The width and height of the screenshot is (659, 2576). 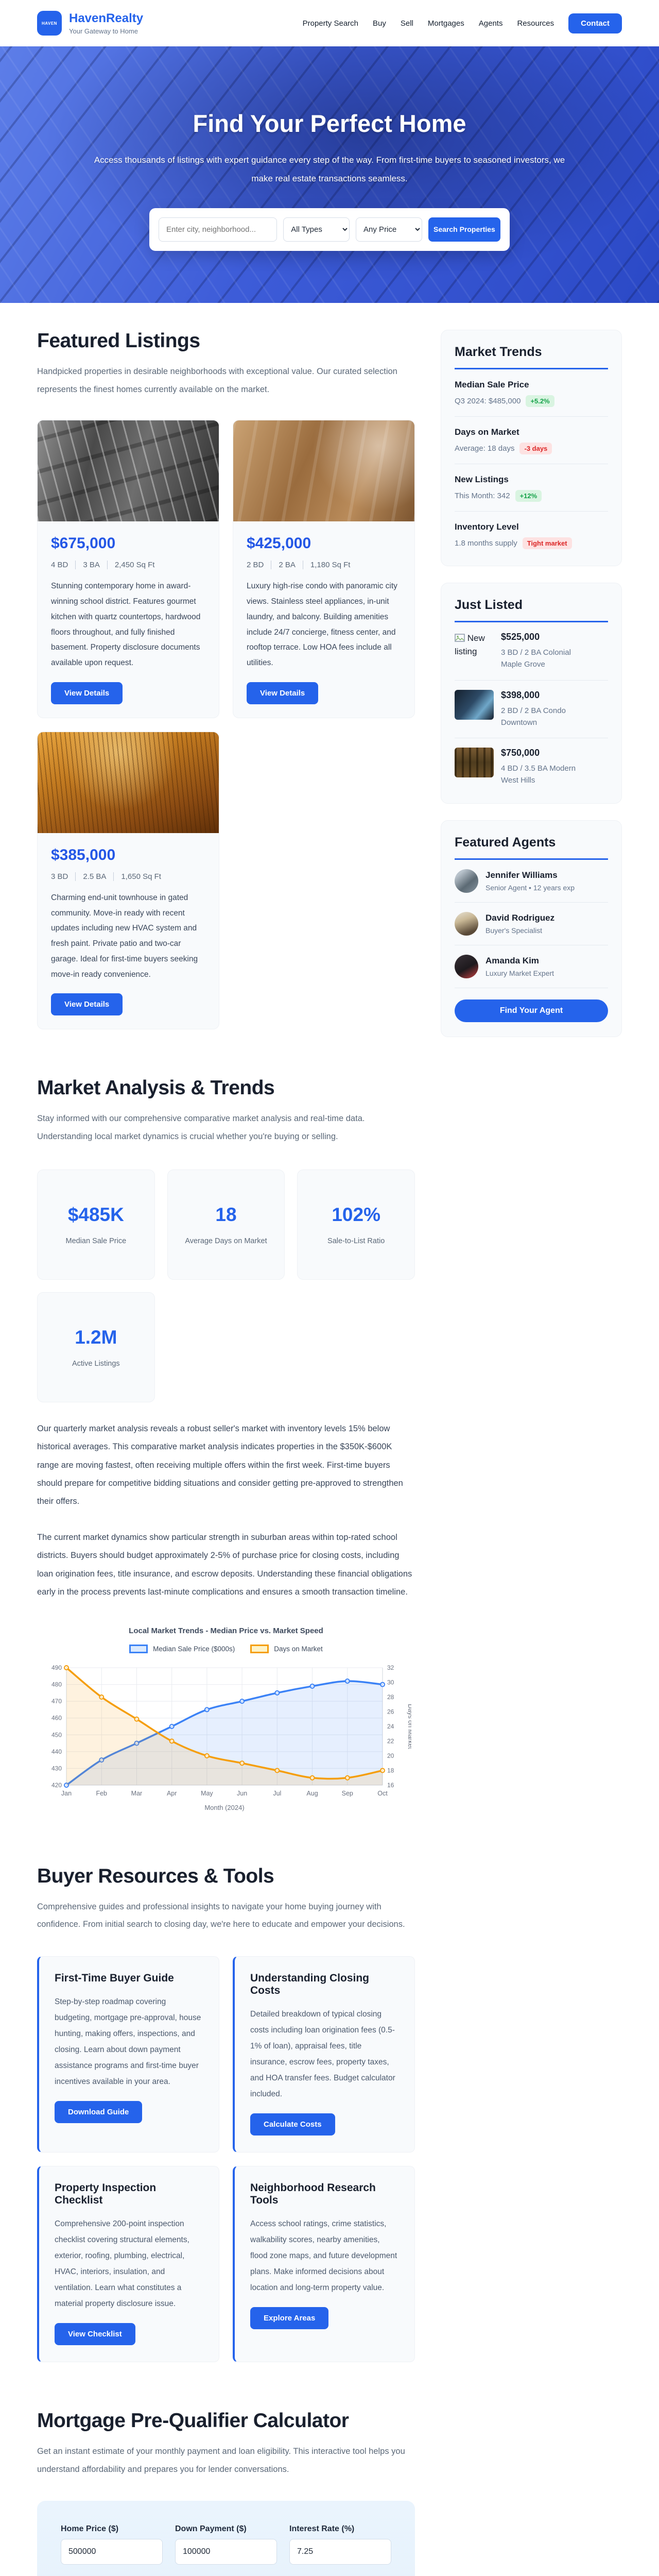 What do you see at coordinates (514, 930) in the screenshot?
I see `agent-role: Buyer's Specialist` at bounding box center [514, 930].